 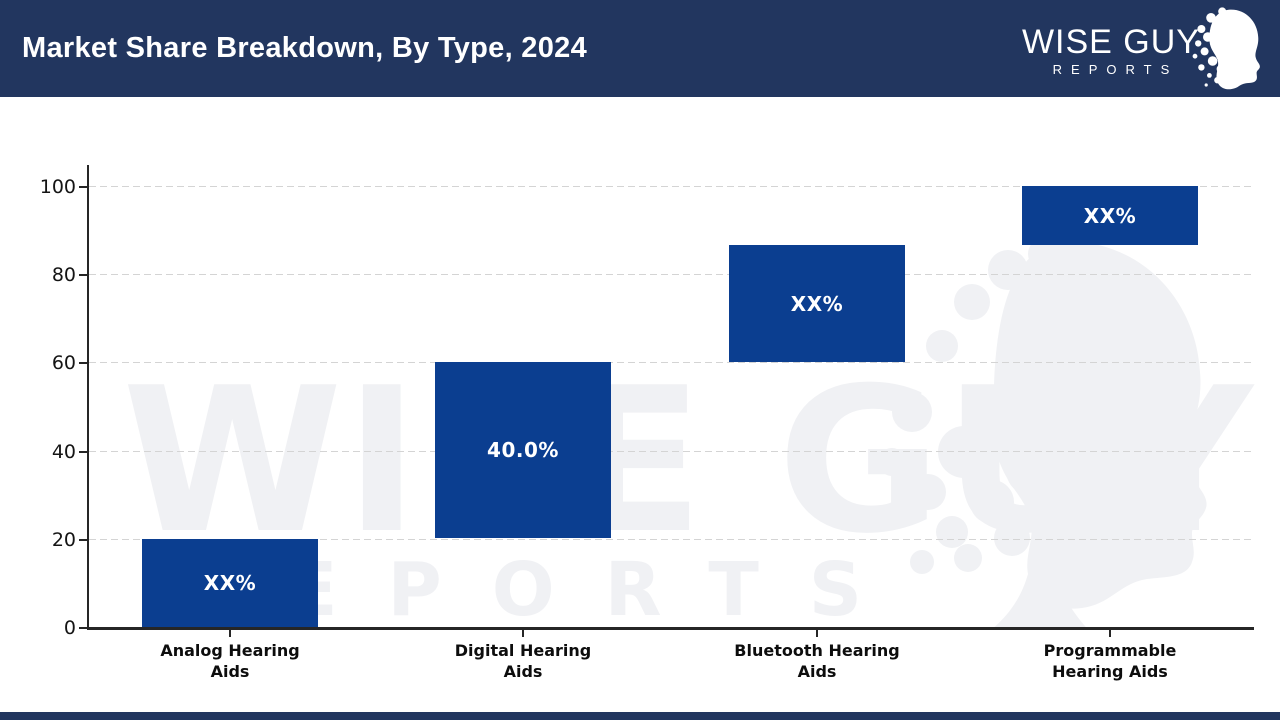 What do you see at coordinates (230, 650) in the screenshot?
I see `x-tick-label-line: Analog Hearing` at bounding box center [230, 650].